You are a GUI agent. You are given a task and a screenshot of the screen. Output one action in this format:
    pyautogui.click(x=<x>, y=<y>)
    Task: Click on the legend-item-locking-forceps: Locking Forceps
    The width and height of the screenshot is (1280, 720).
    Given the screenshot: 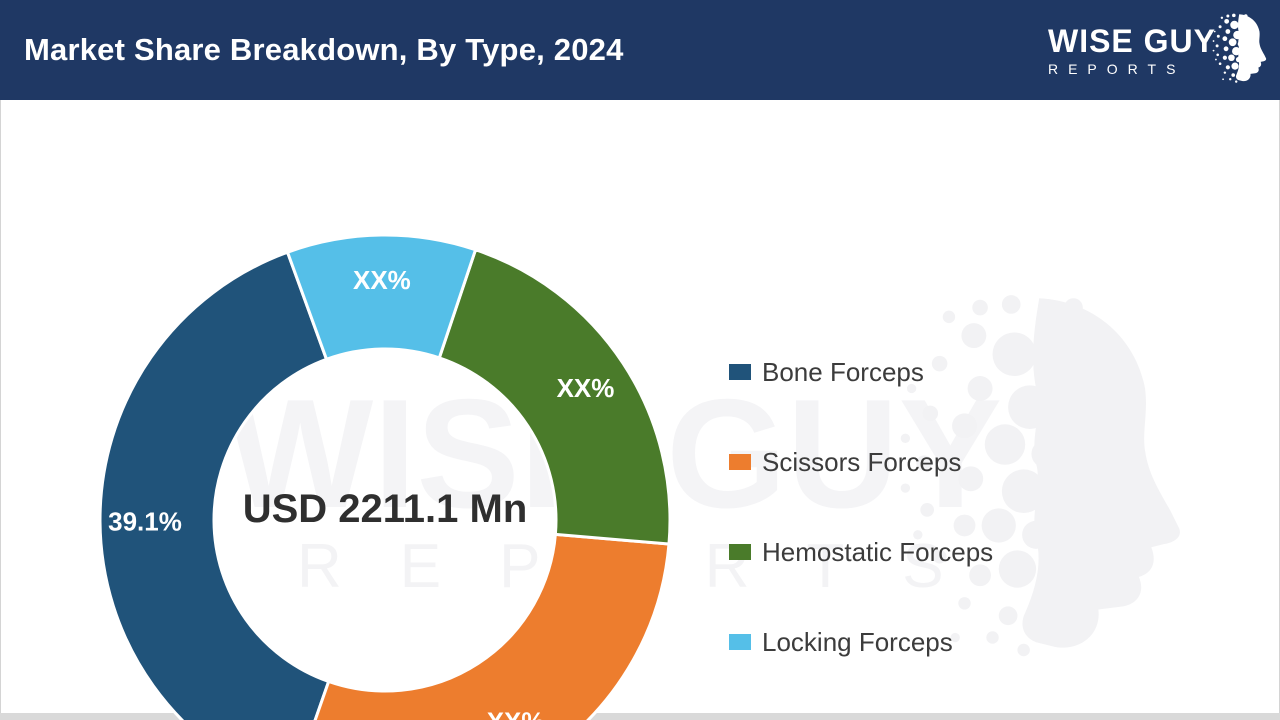 What is the action you would take?
    pyautogui.click(x=861, y=642)
    